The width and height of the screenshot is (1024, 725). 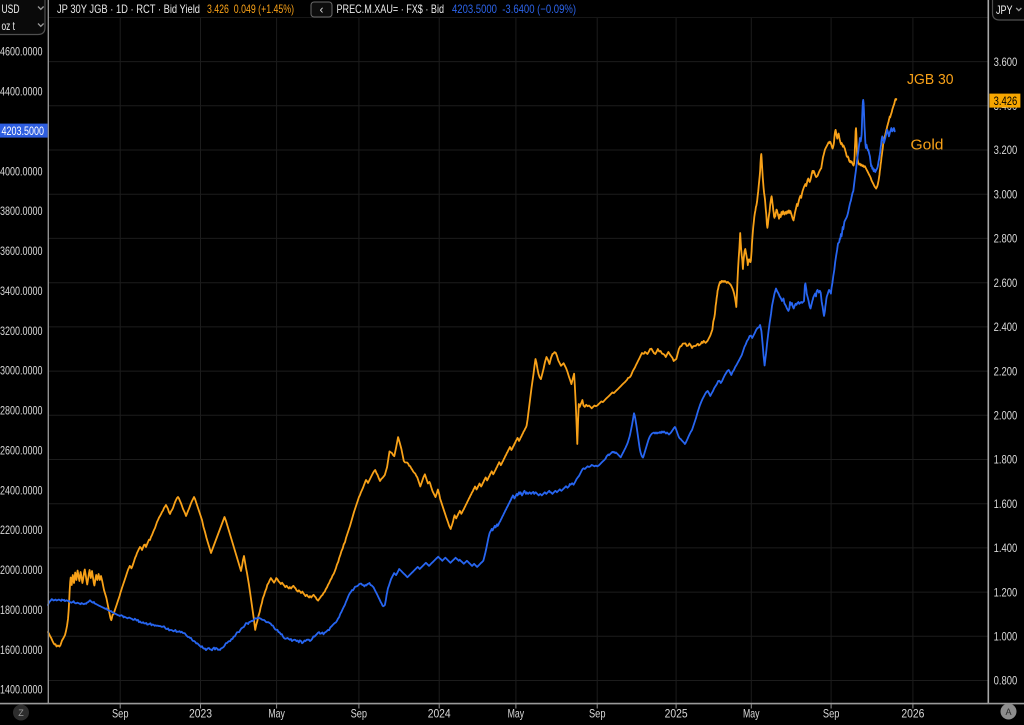 What do you see at coordinates (11, 9) in the screenshot?
I see `svg-text: USD` at bounding box center [11, 9].